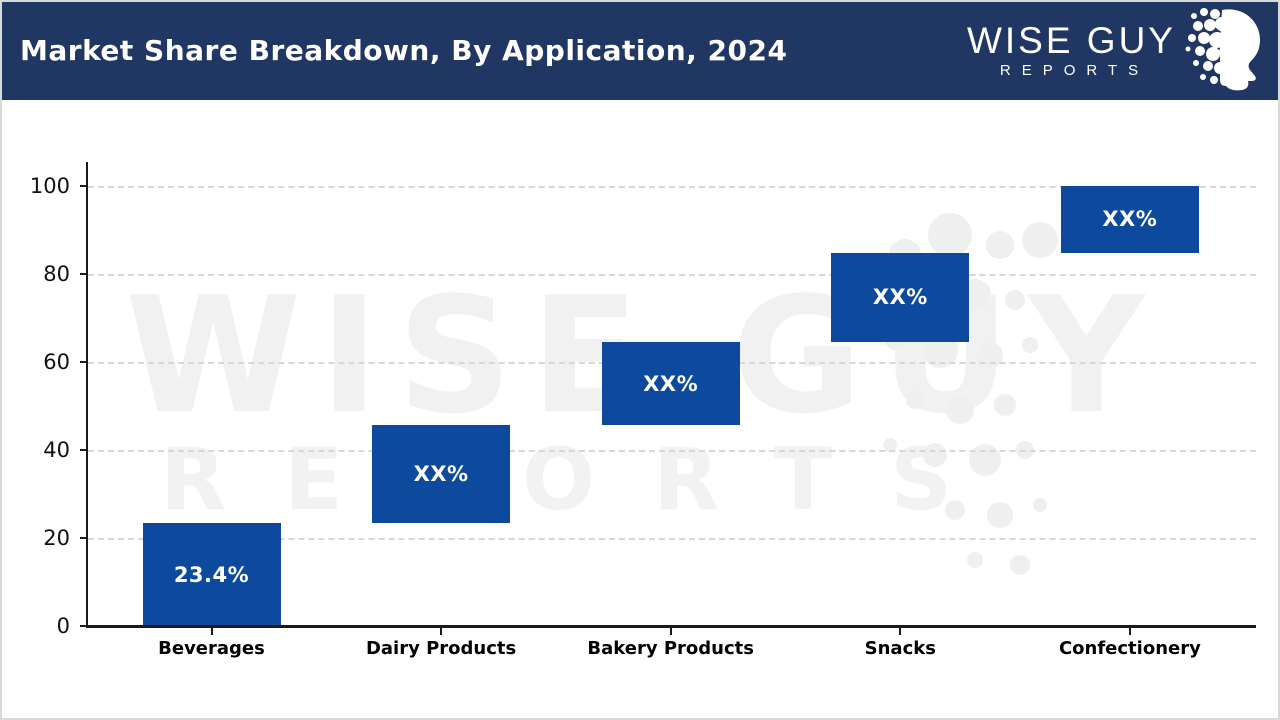 The image size is (1280, 720). What do you see at coordinates (63, 626) in the screenshot?
I see `y-tick-label-0: 0` at bounding box center [63, 626].